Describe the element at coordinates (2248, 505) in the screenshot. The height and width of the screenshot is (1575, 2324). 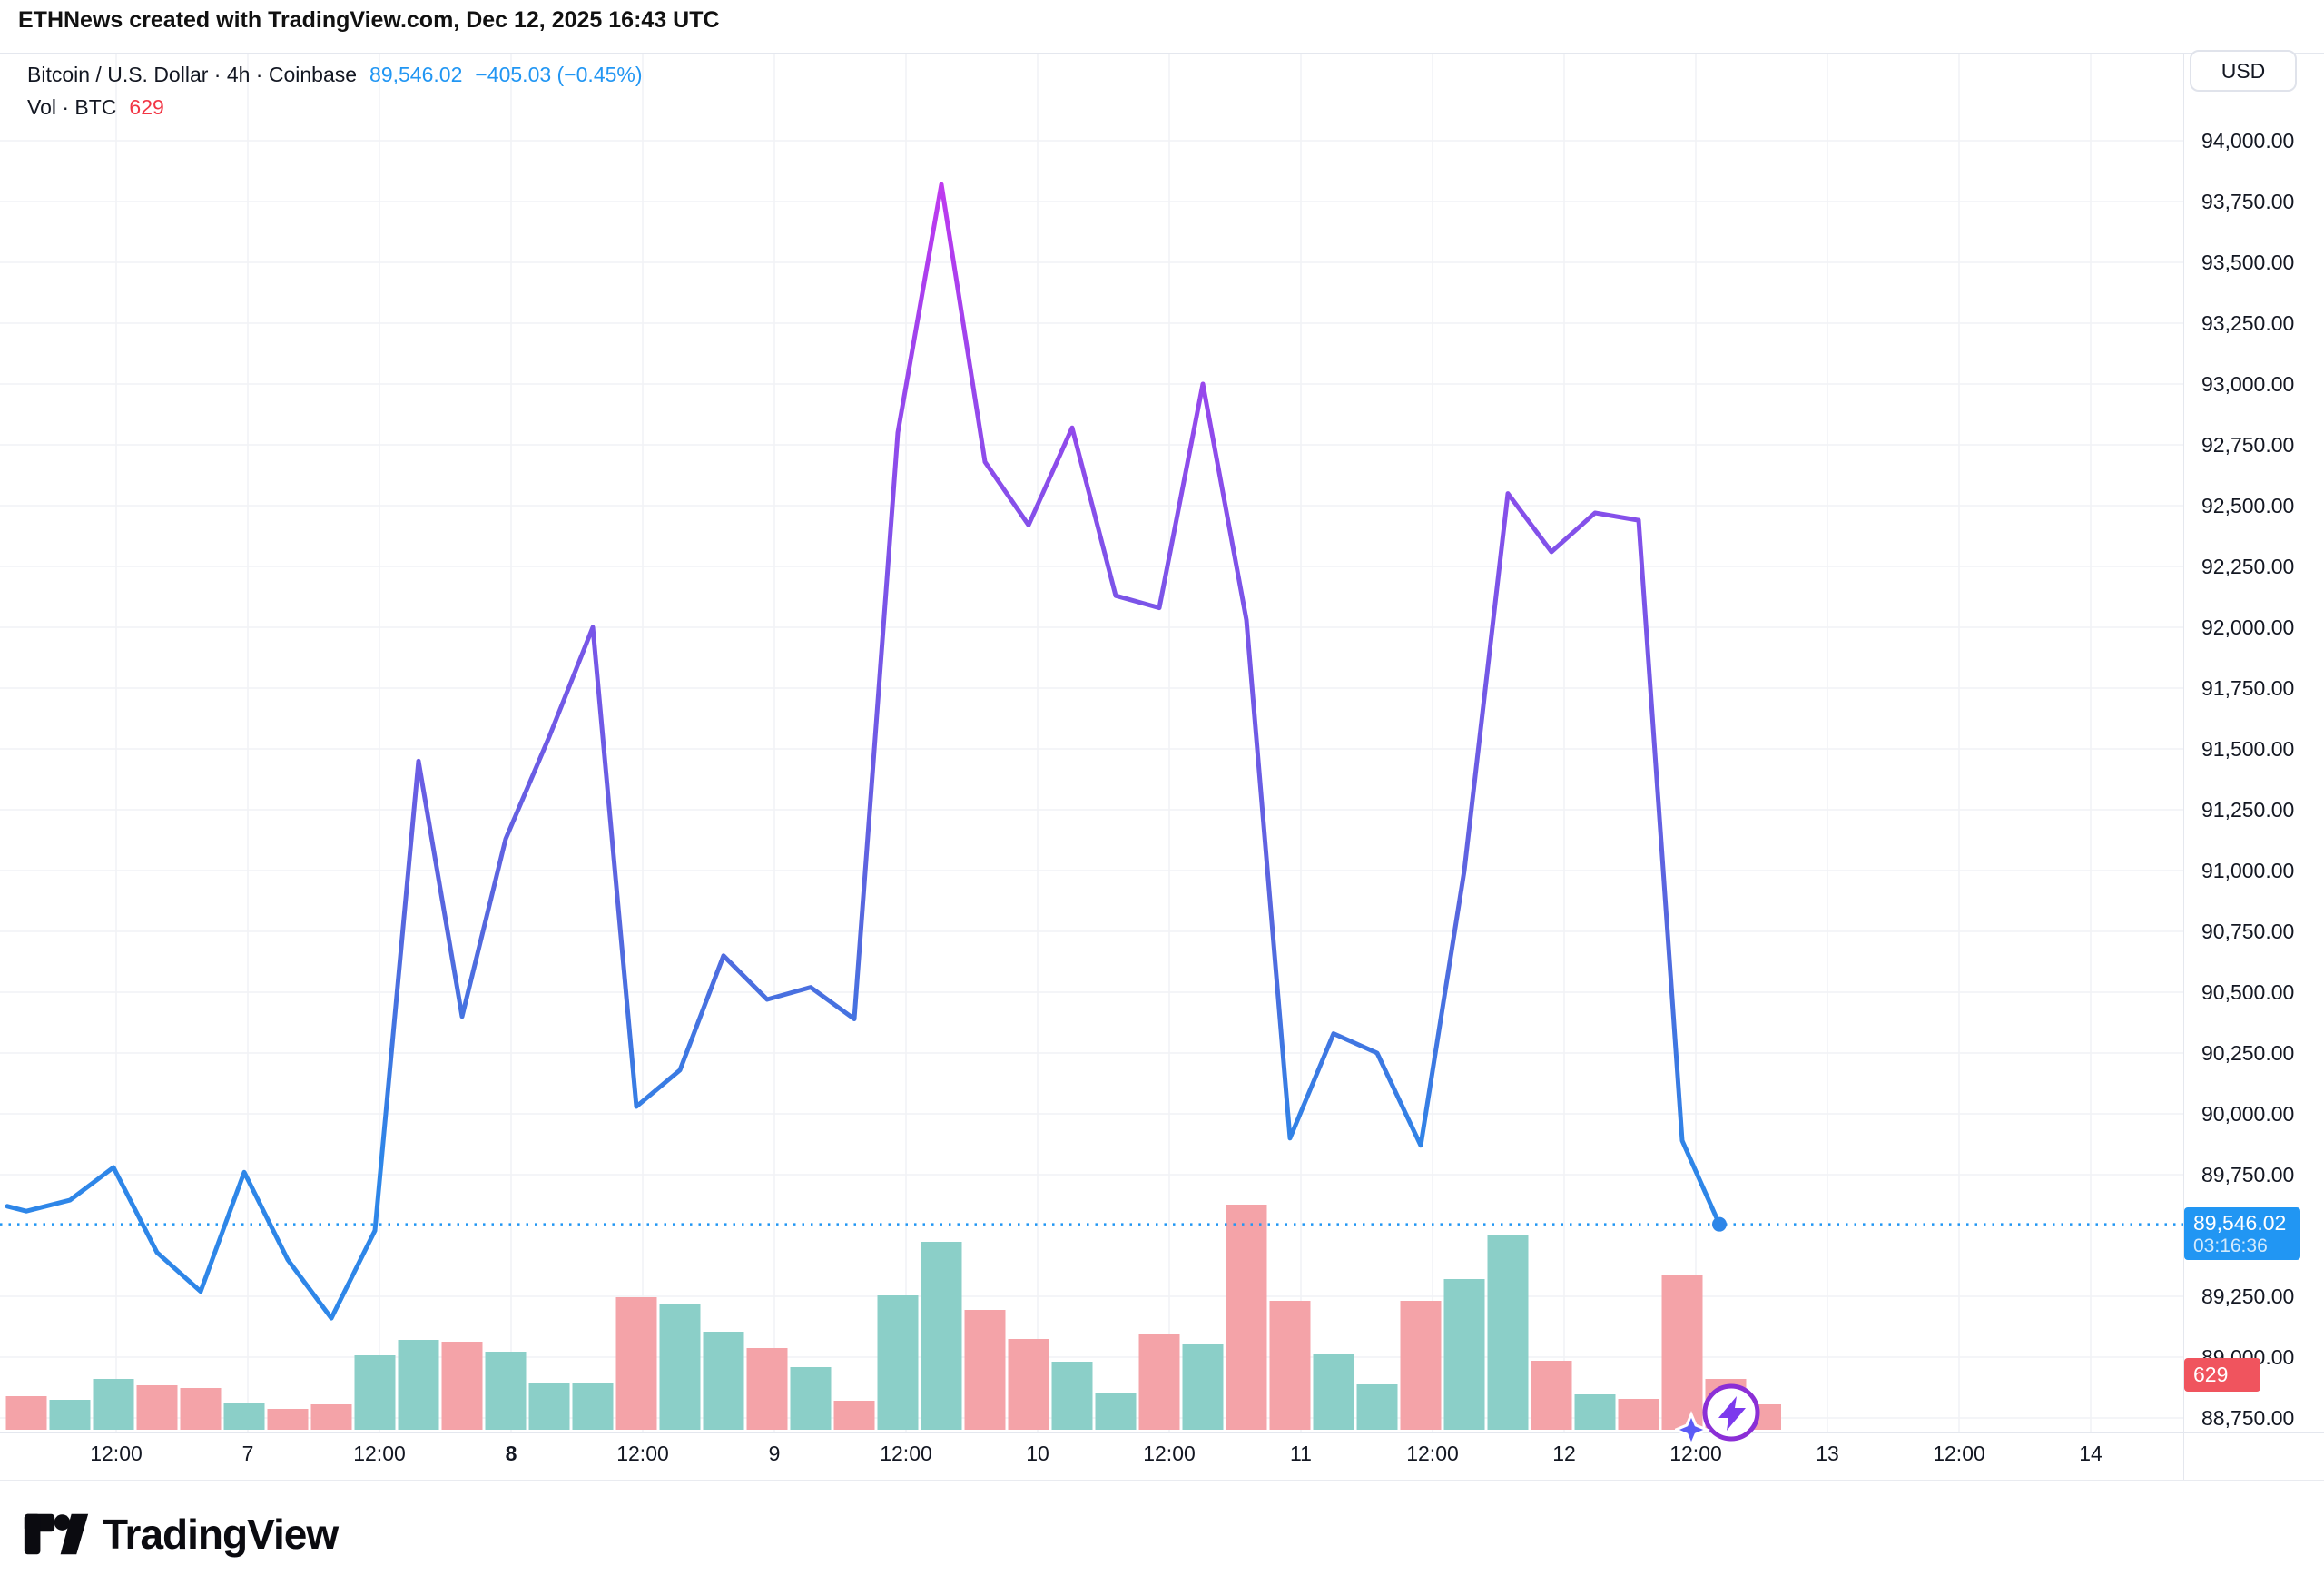
I see `price-tick-label: 92,500.00` at that location.